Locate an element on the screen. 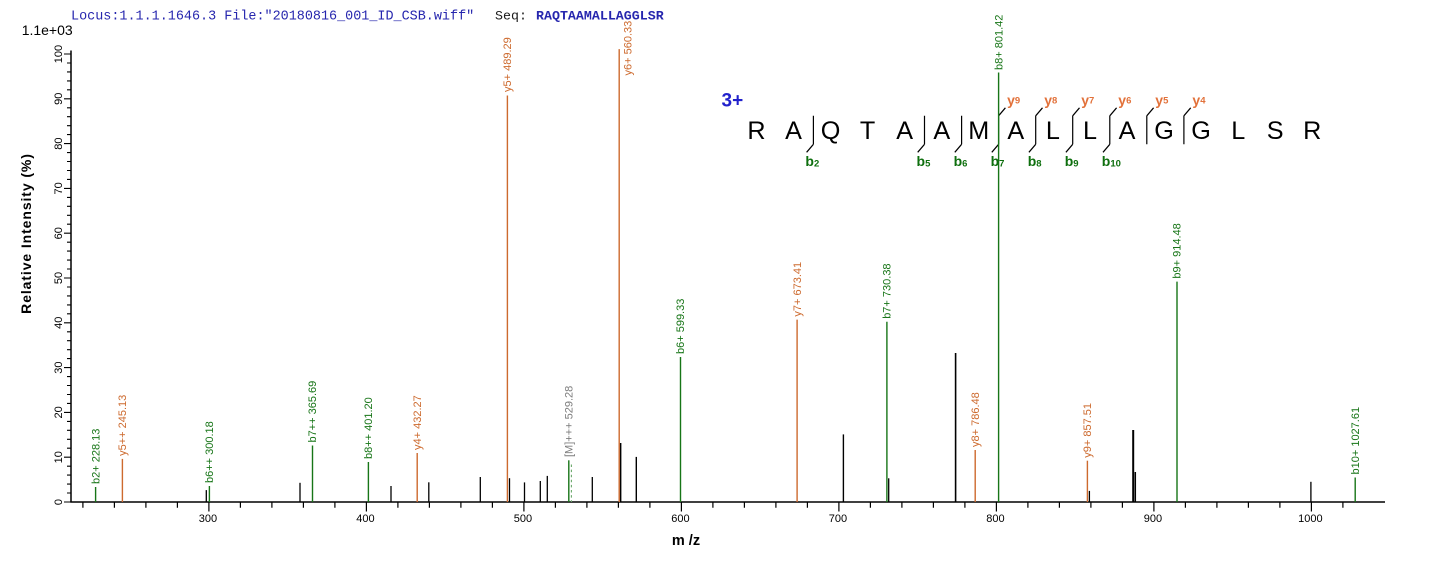  svg-text: 70 is located at coordinates (59, 188).